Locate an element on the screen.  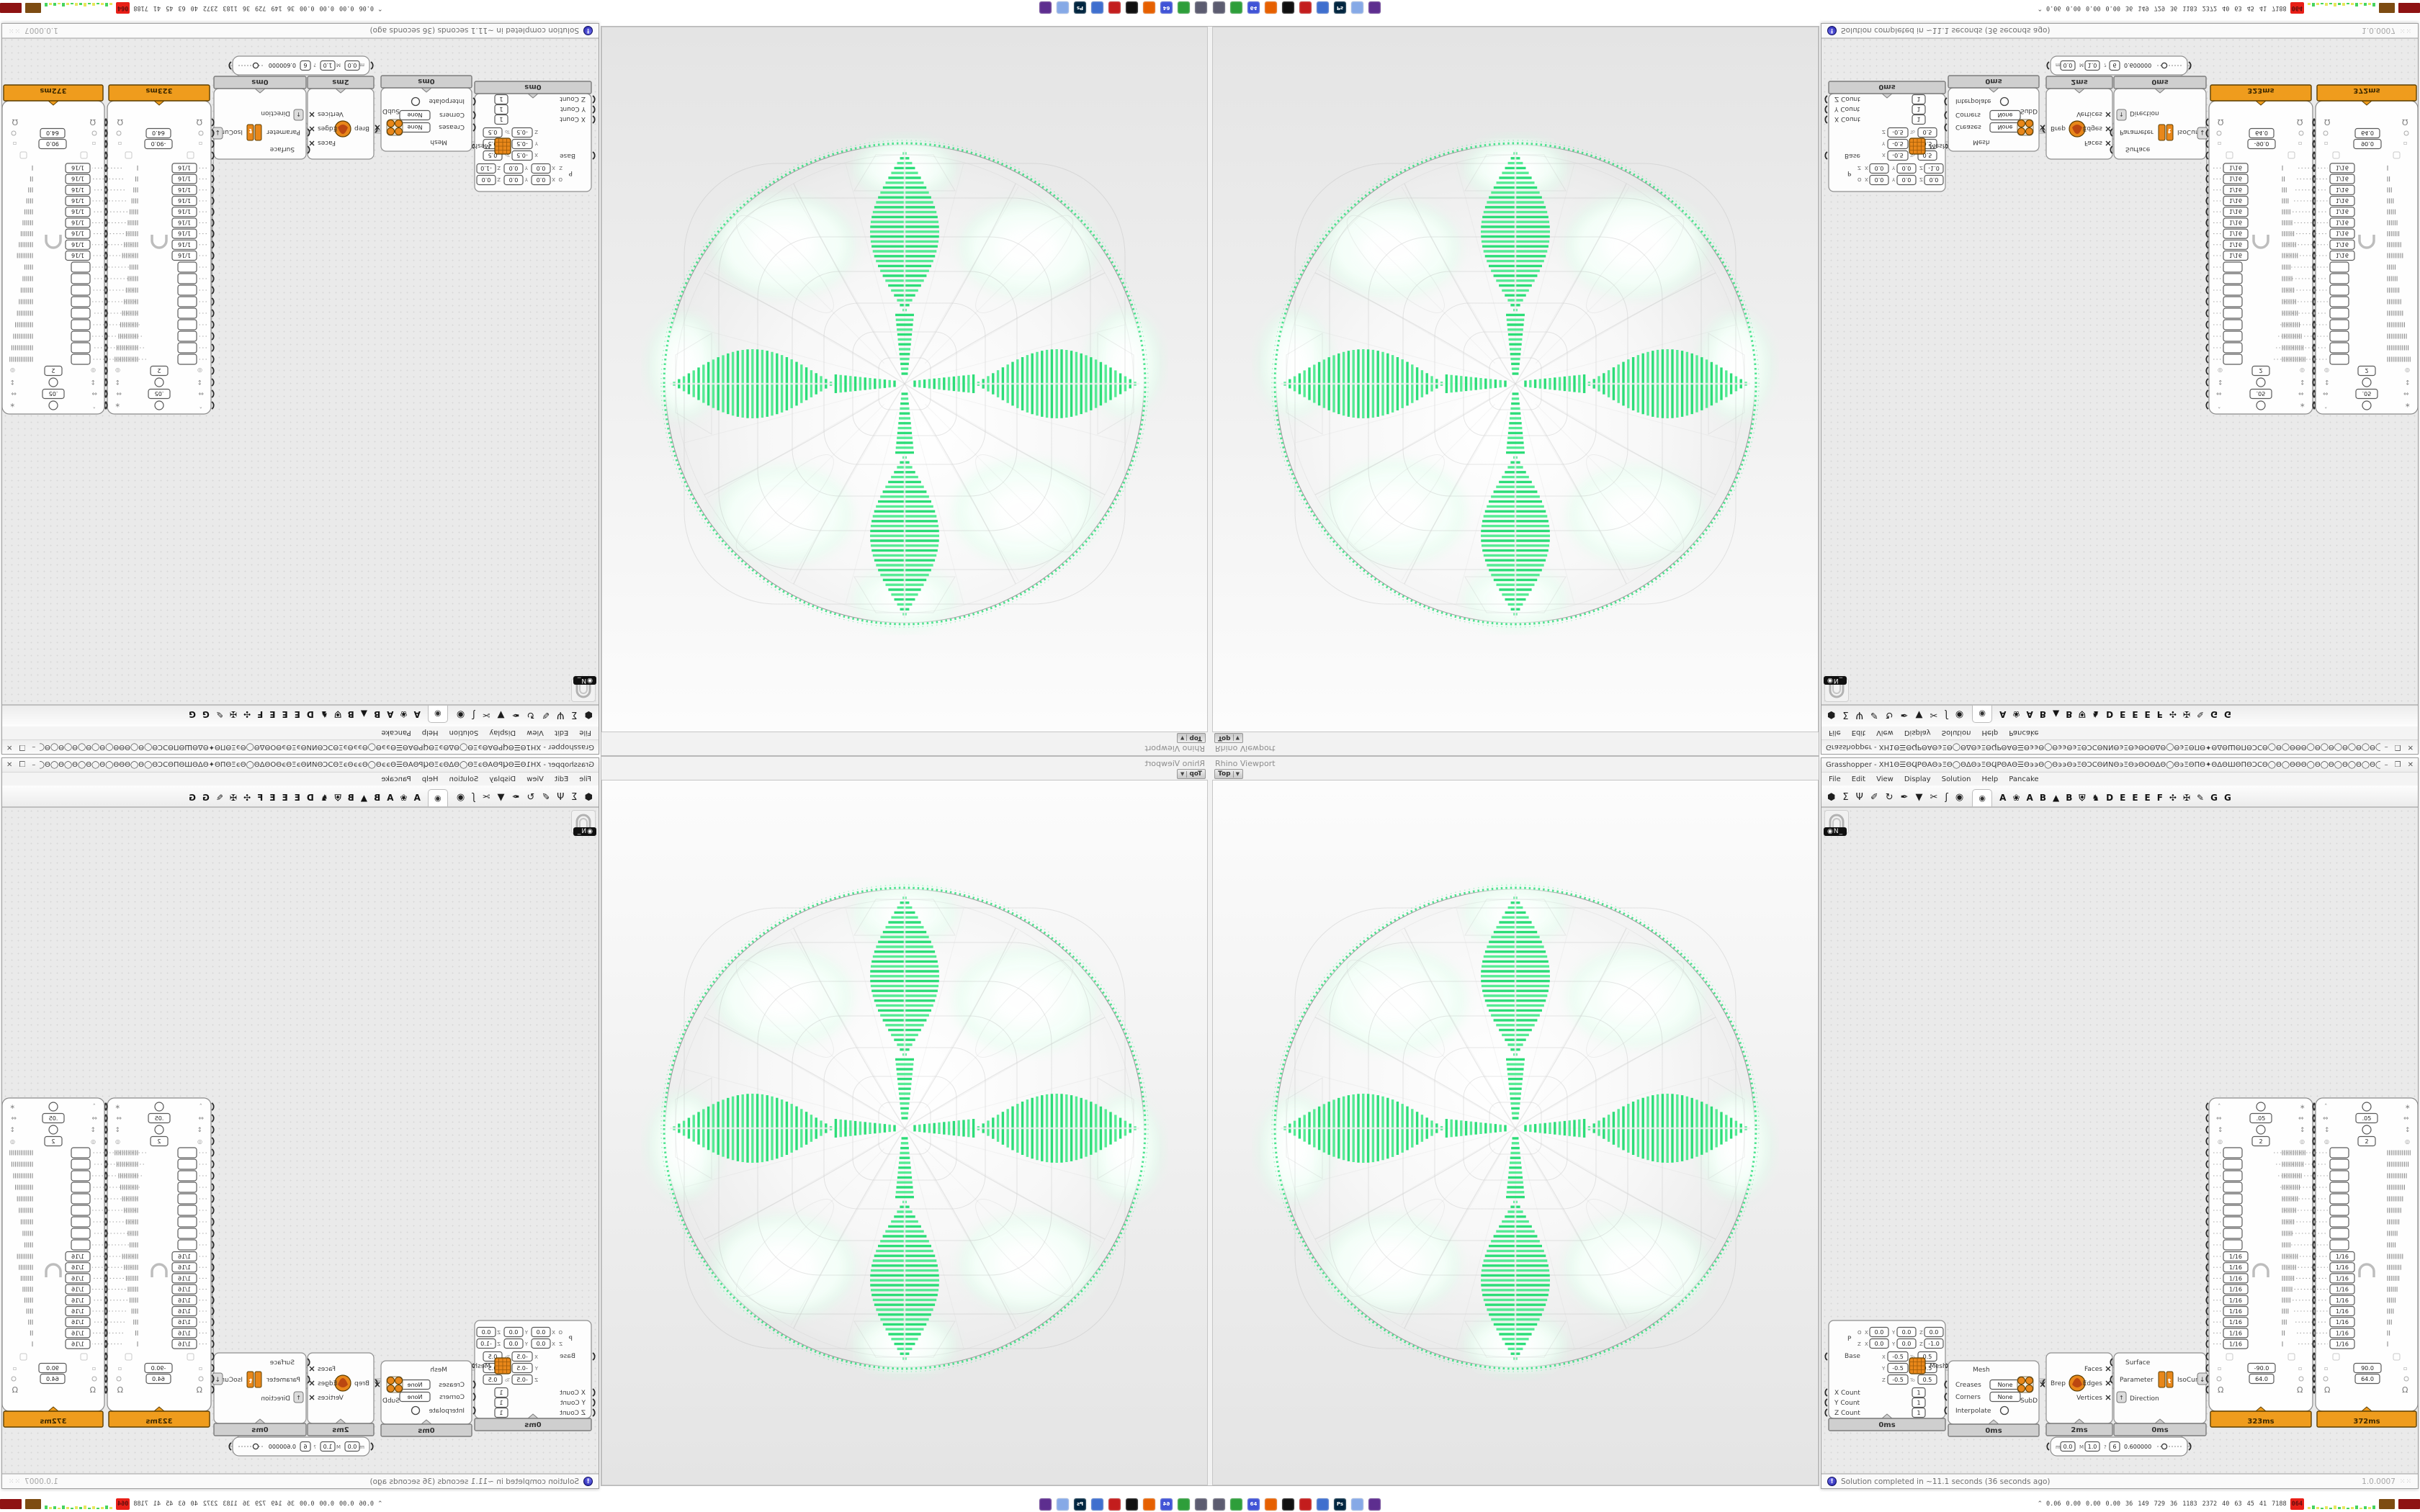
plugin-tab-15: ✎ is located at coordinates (2201, 798).